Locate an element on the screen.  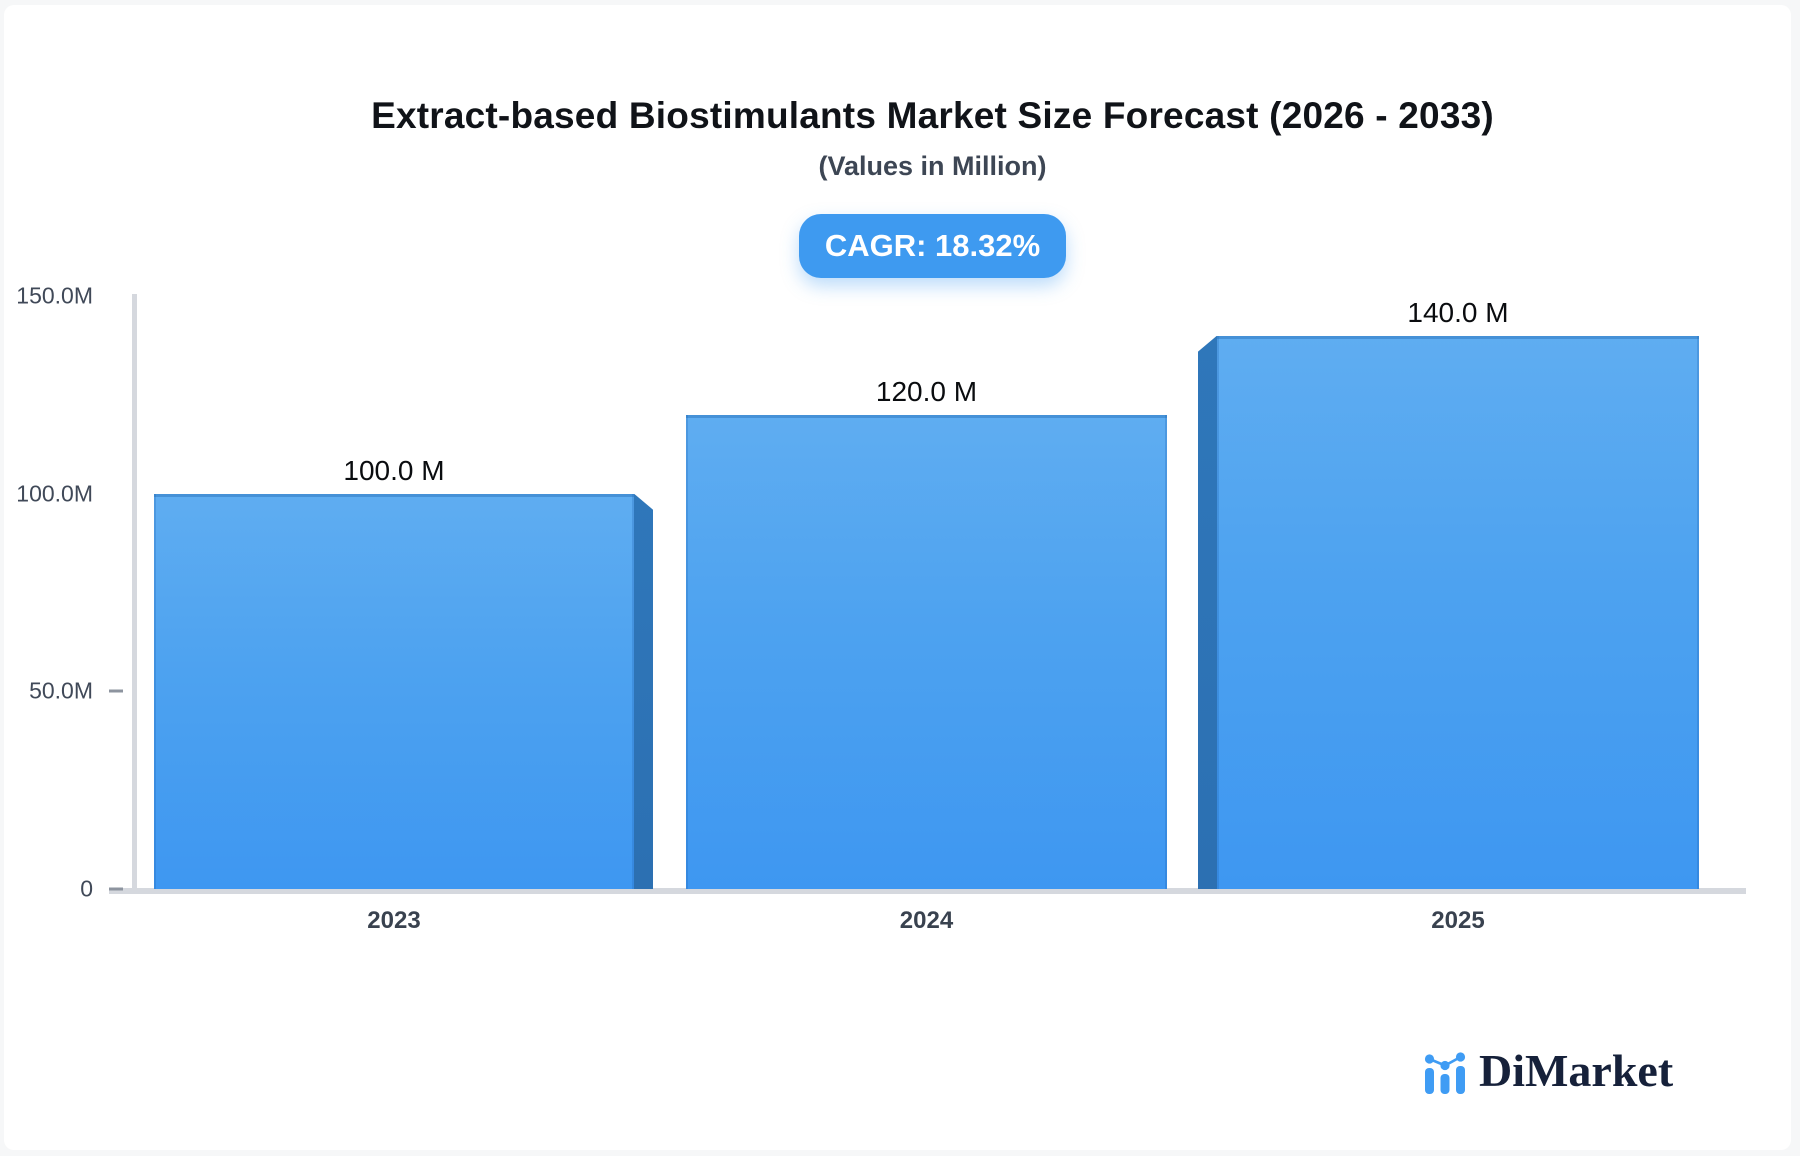
bar-value-label-2024: 120.0 M is located at coordinates (926, 391).